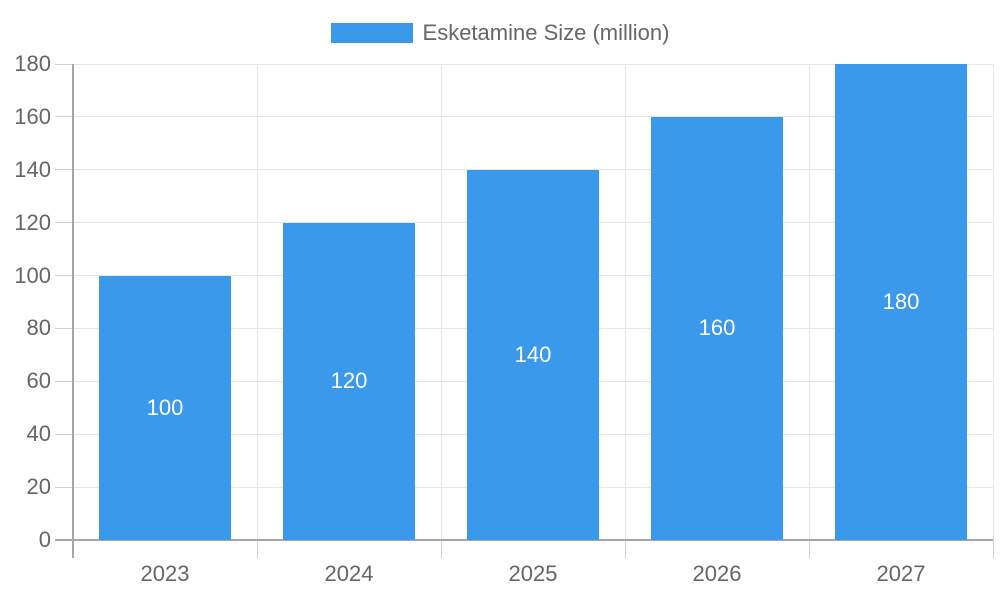  I want to click on bar-2023, so click(165, 407).